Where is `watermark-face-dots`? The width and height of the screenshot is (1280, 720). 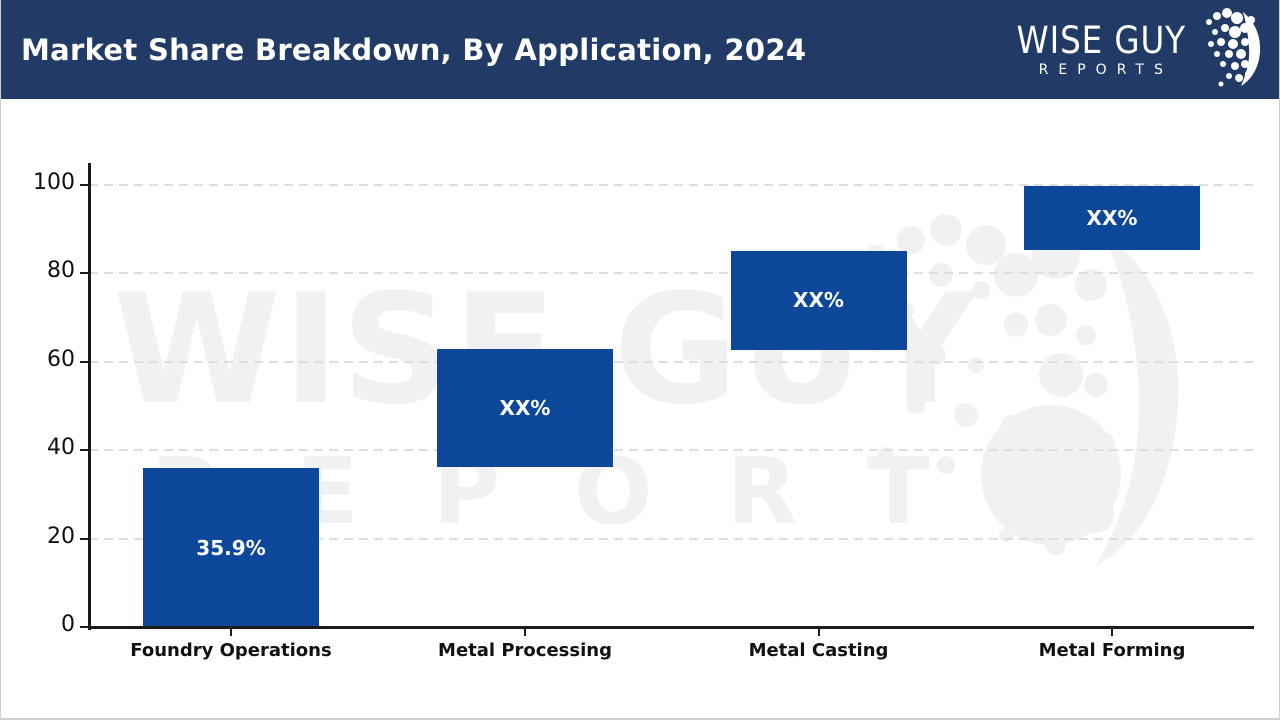
watermark-face-dots is located at coordinates (1022, 390).